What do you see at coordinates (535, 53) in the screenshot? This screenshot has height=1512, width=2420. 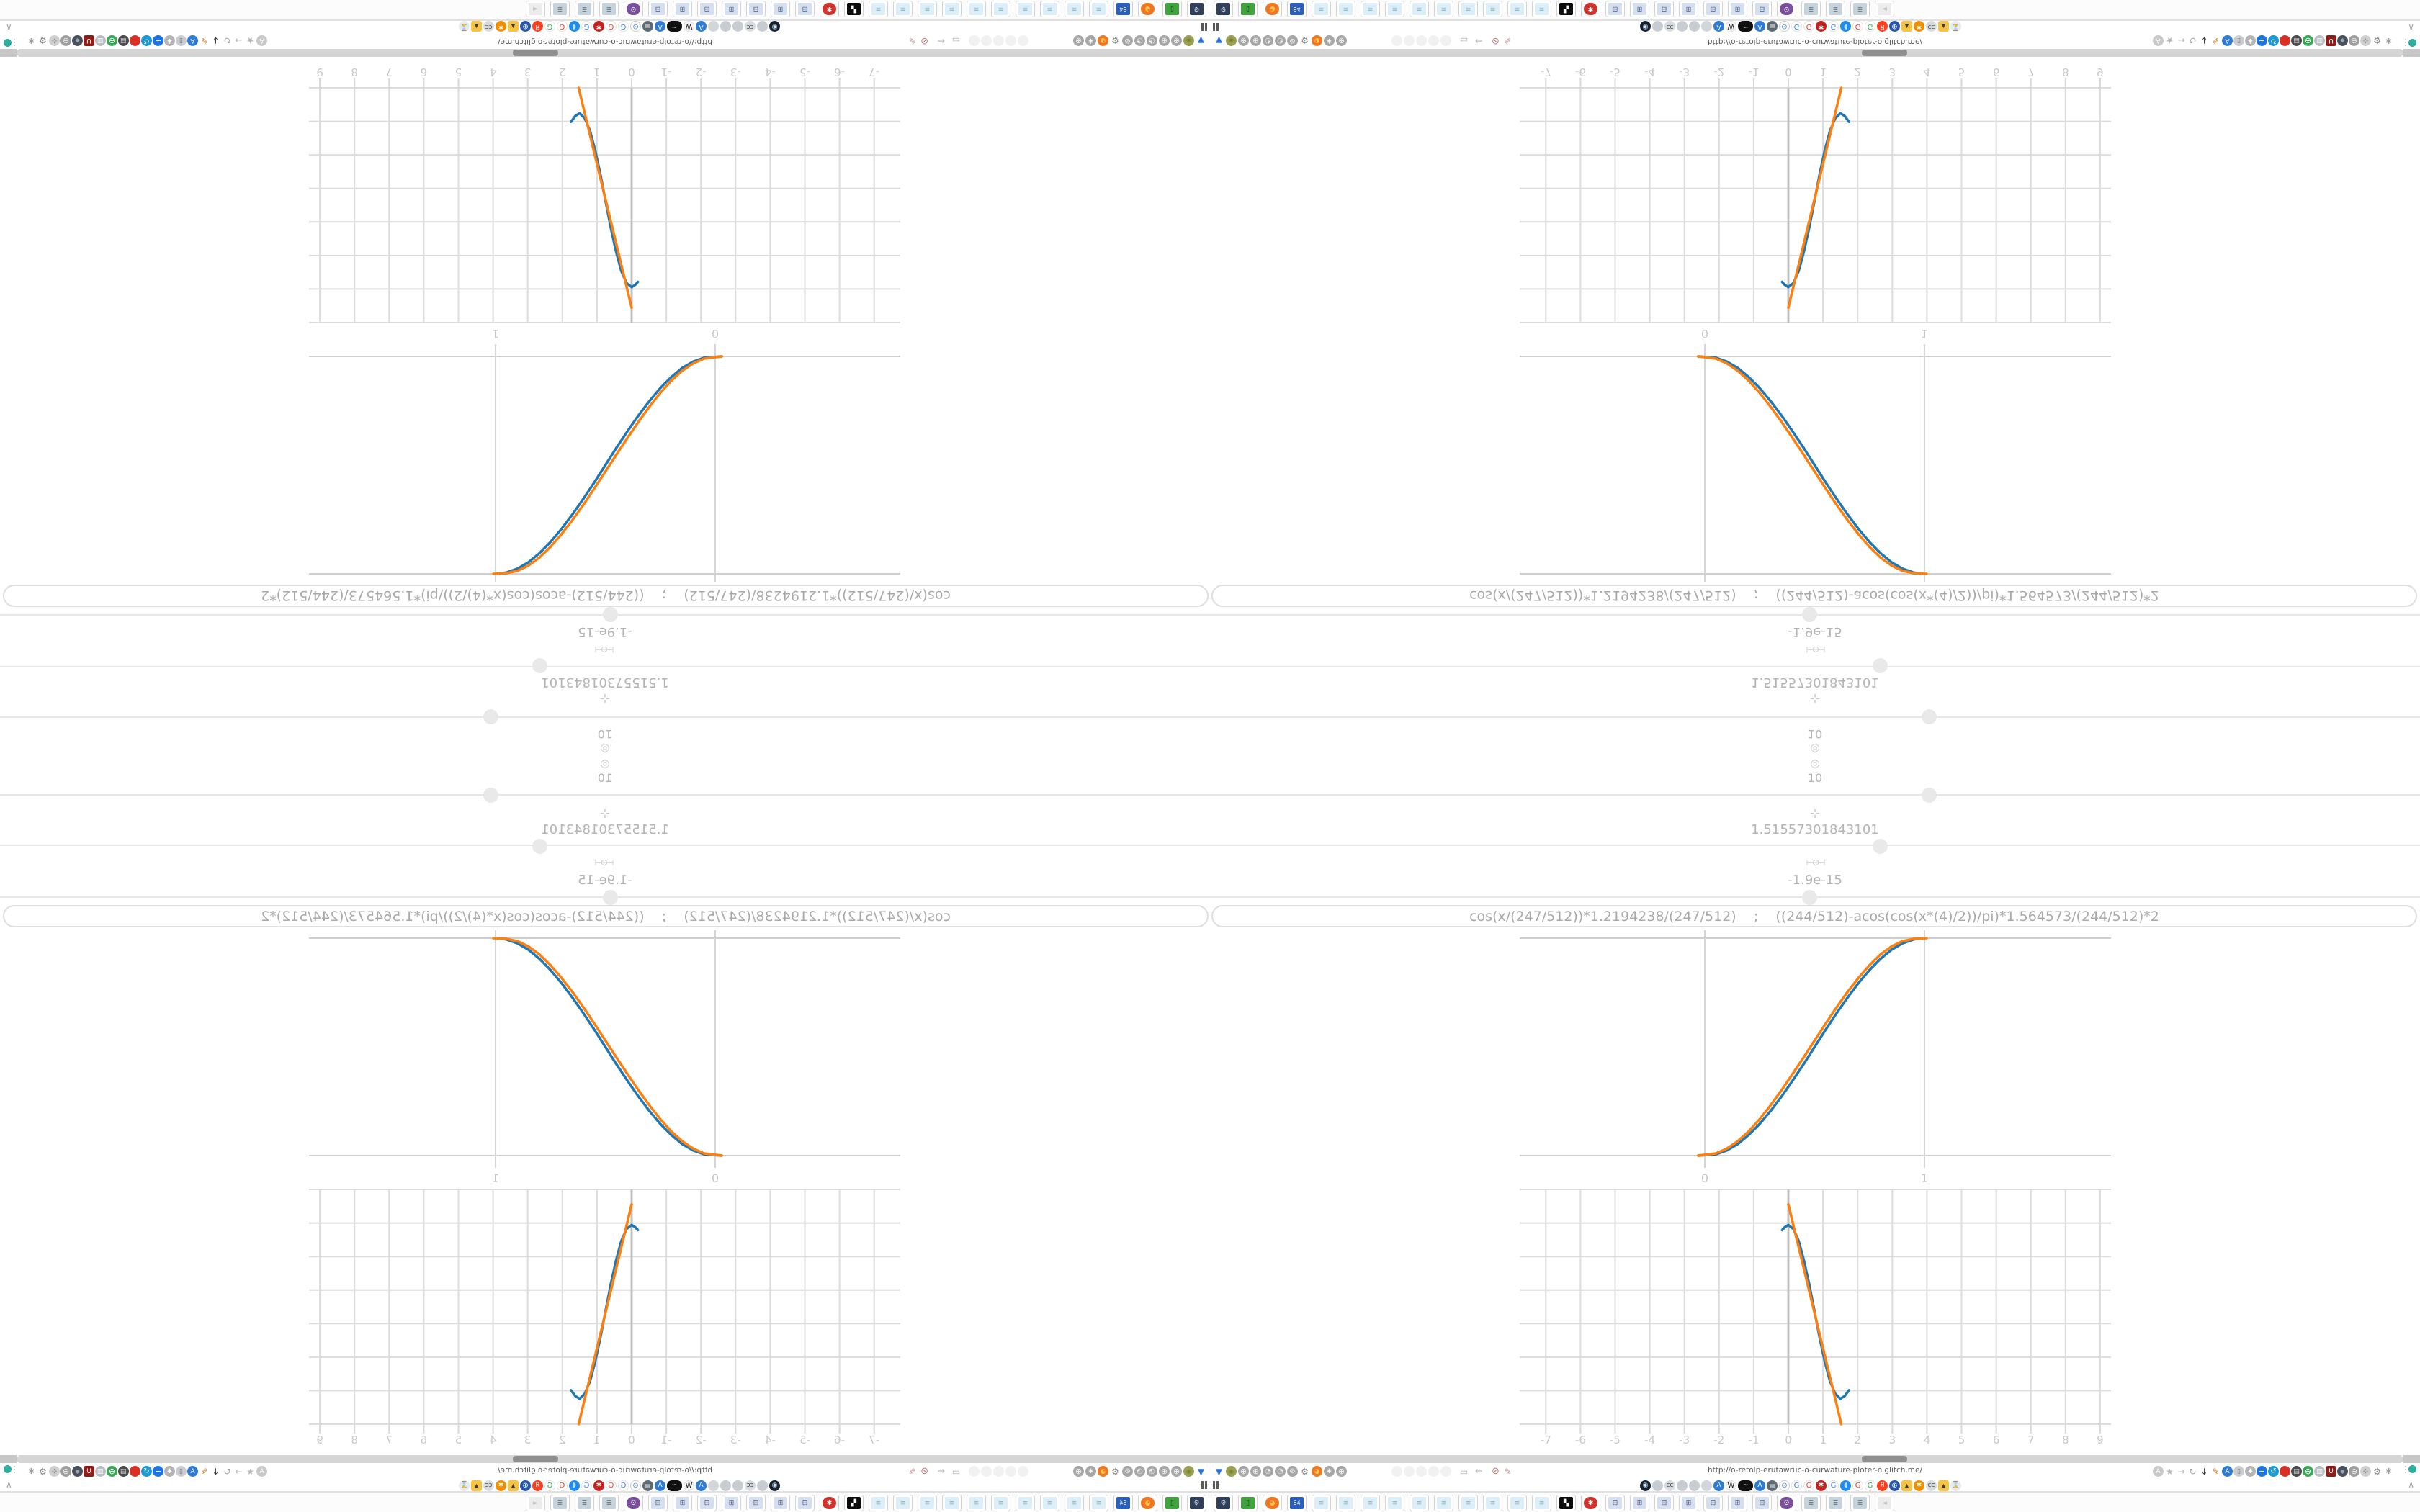 I see `scrollbar-thumb` at bounding box center [535, 53].